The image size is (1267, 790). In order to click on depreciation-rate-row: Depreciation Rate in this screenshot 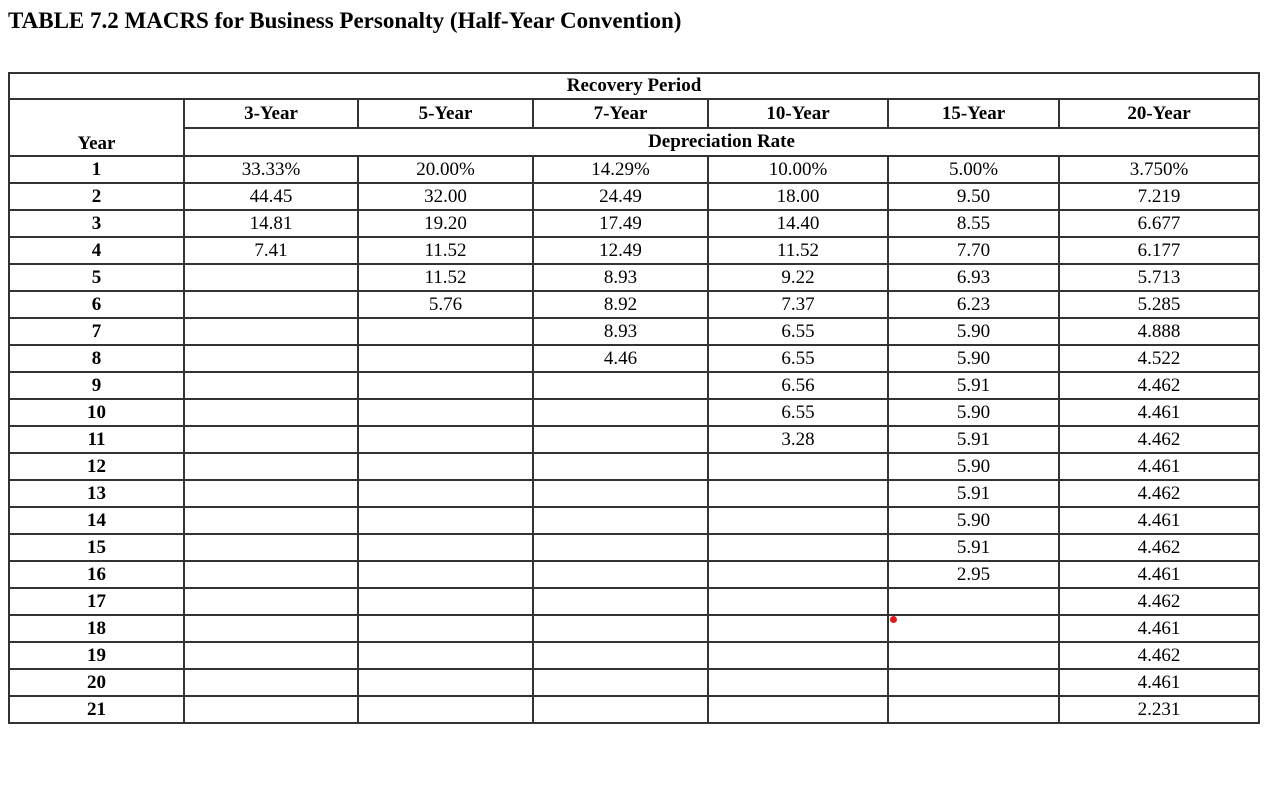, I will do `click(635, 142)`.